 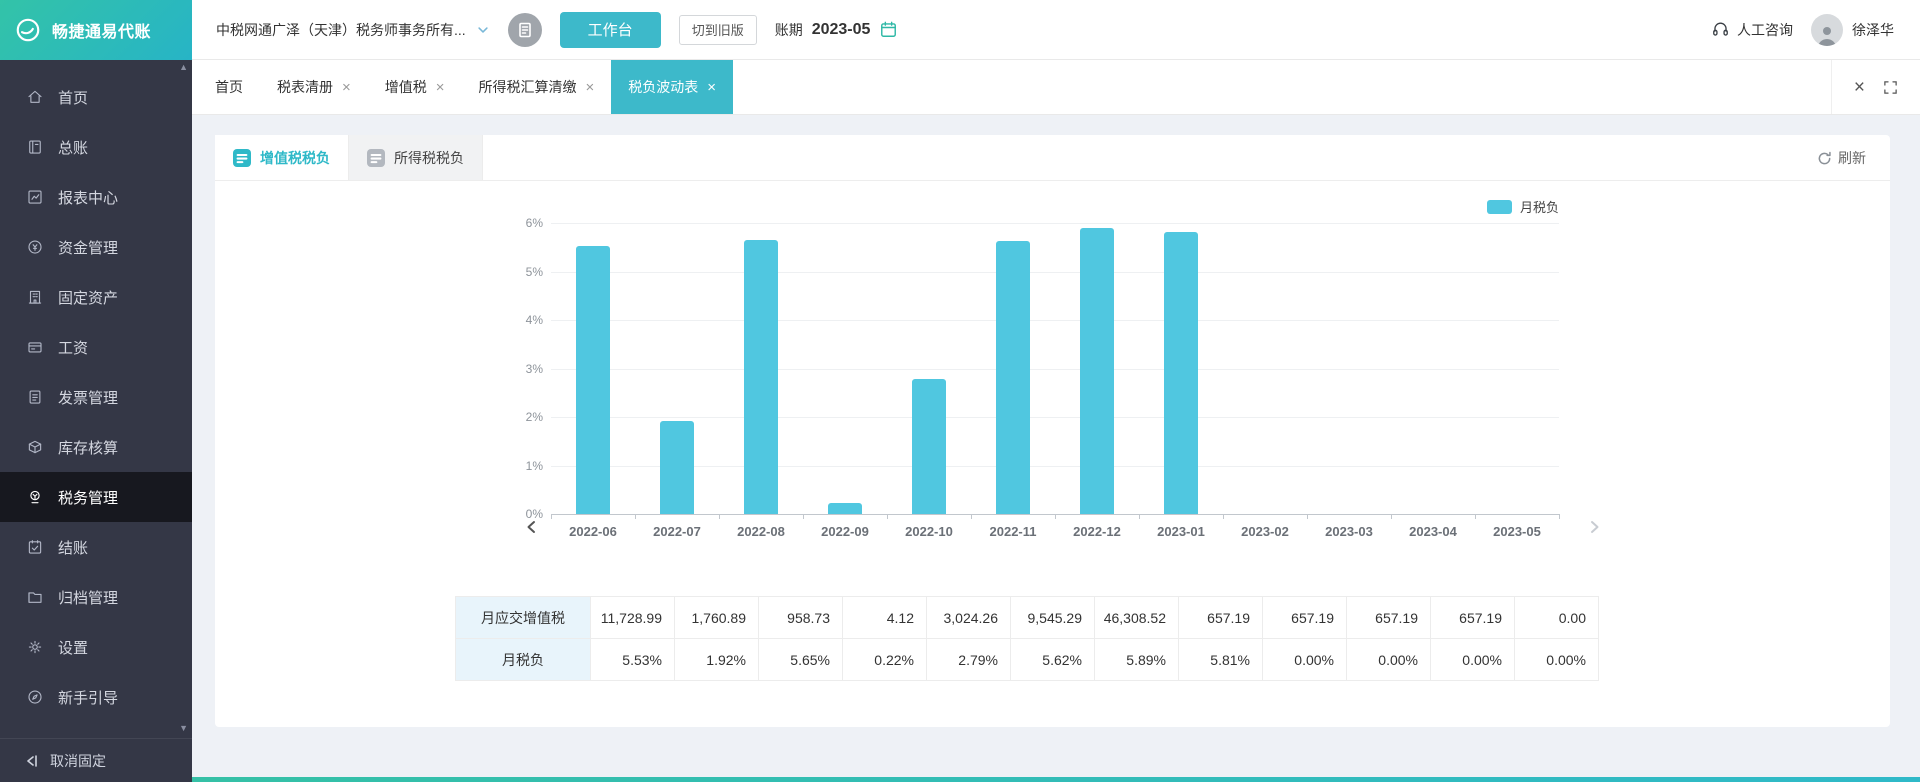 What do you see at coordinates (305, 87) in the screenshot?
I see `tab-label: 税表清册` at bounding box center [305, 87].